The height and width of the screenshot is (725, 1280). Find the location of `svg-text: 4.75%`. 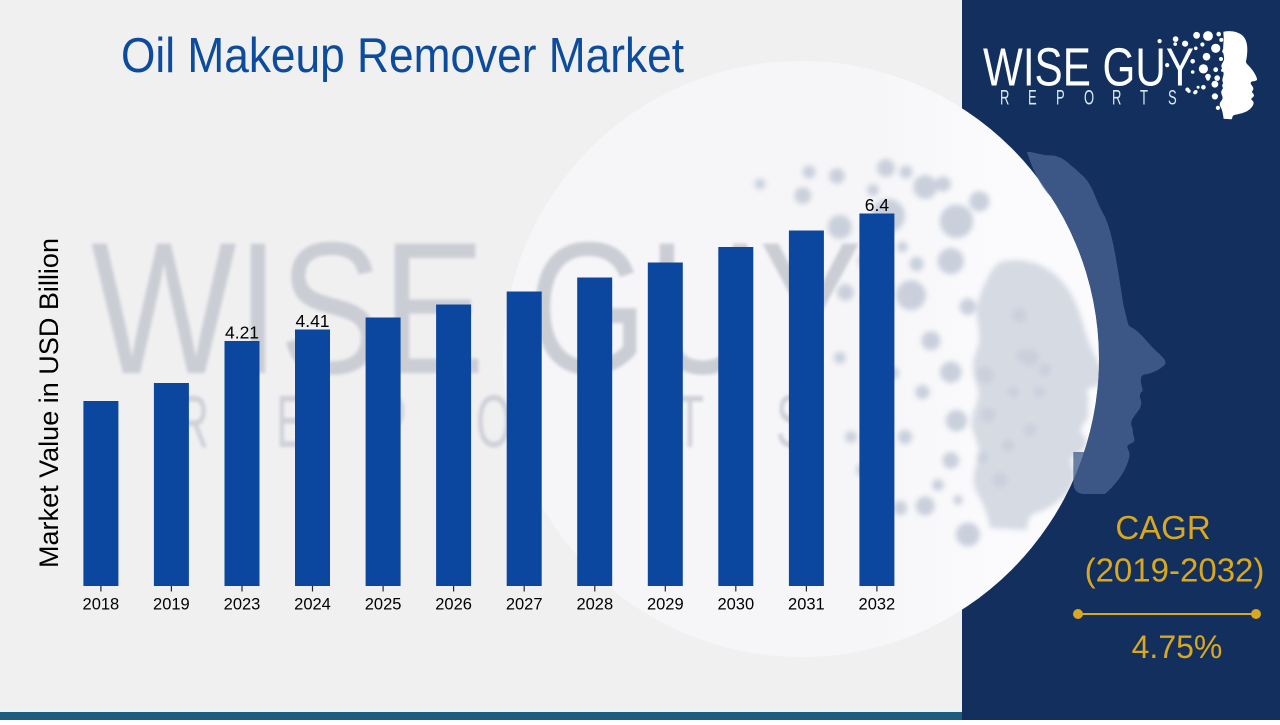

svg-text: 4.75% is located at coordinates (1177, 647).